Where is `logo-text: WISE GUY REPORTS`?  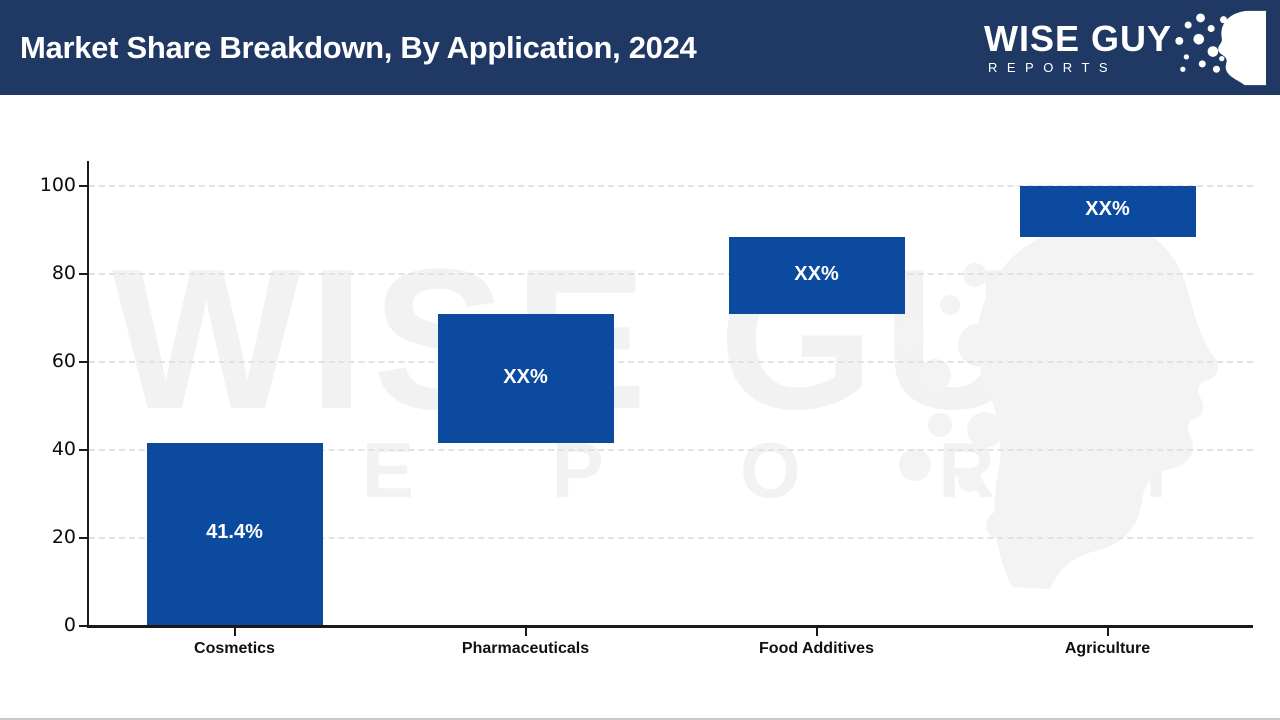 logo-text: WISE GUY REPORTS is located at coordinates (1077, 46).